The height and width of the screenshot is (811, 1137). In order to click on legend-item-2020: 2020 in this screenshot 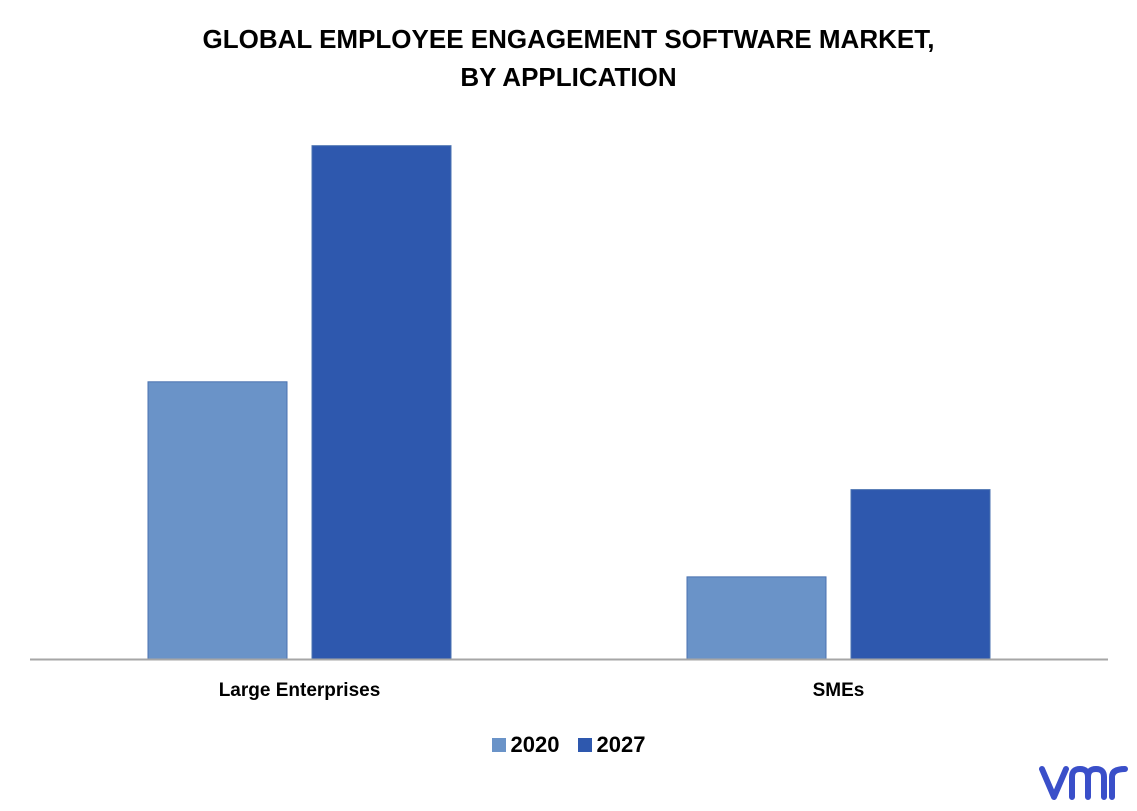, I will do `click(525, 745)`.